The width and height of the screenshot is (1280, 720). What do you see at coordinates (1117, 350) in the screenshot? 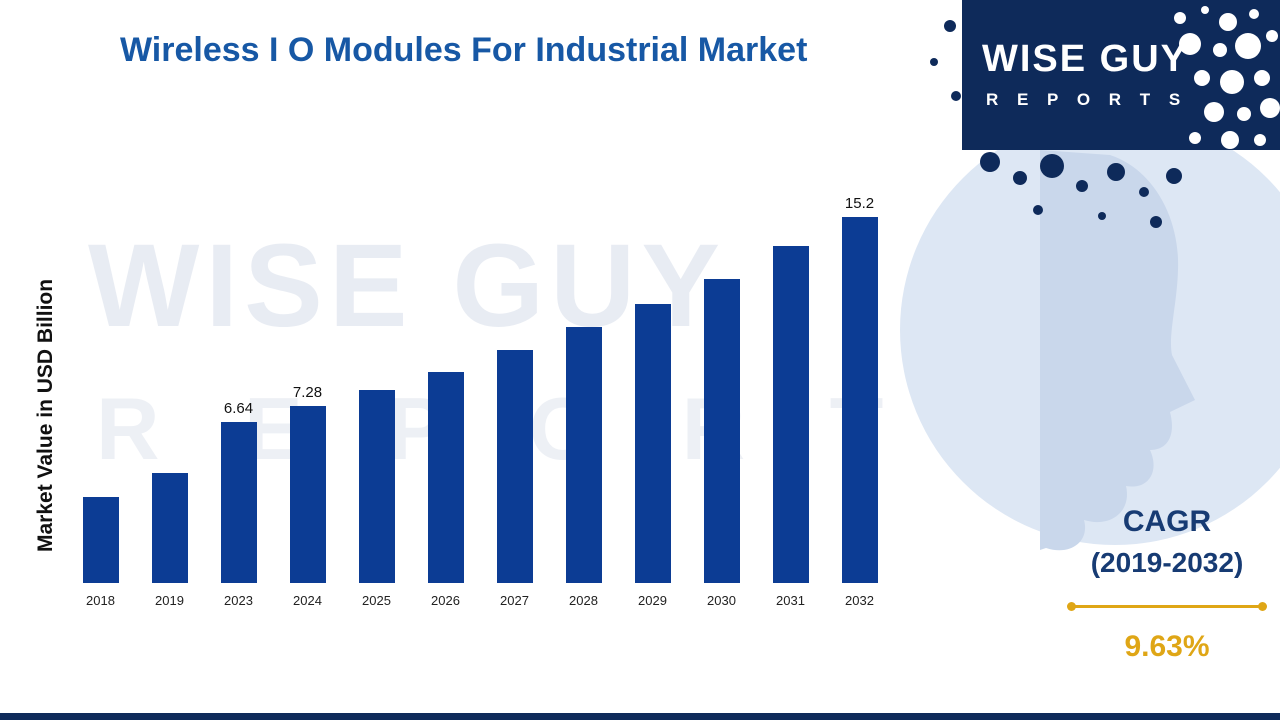
I see `face-profile-graphic` at bounding box center [1117, 350].